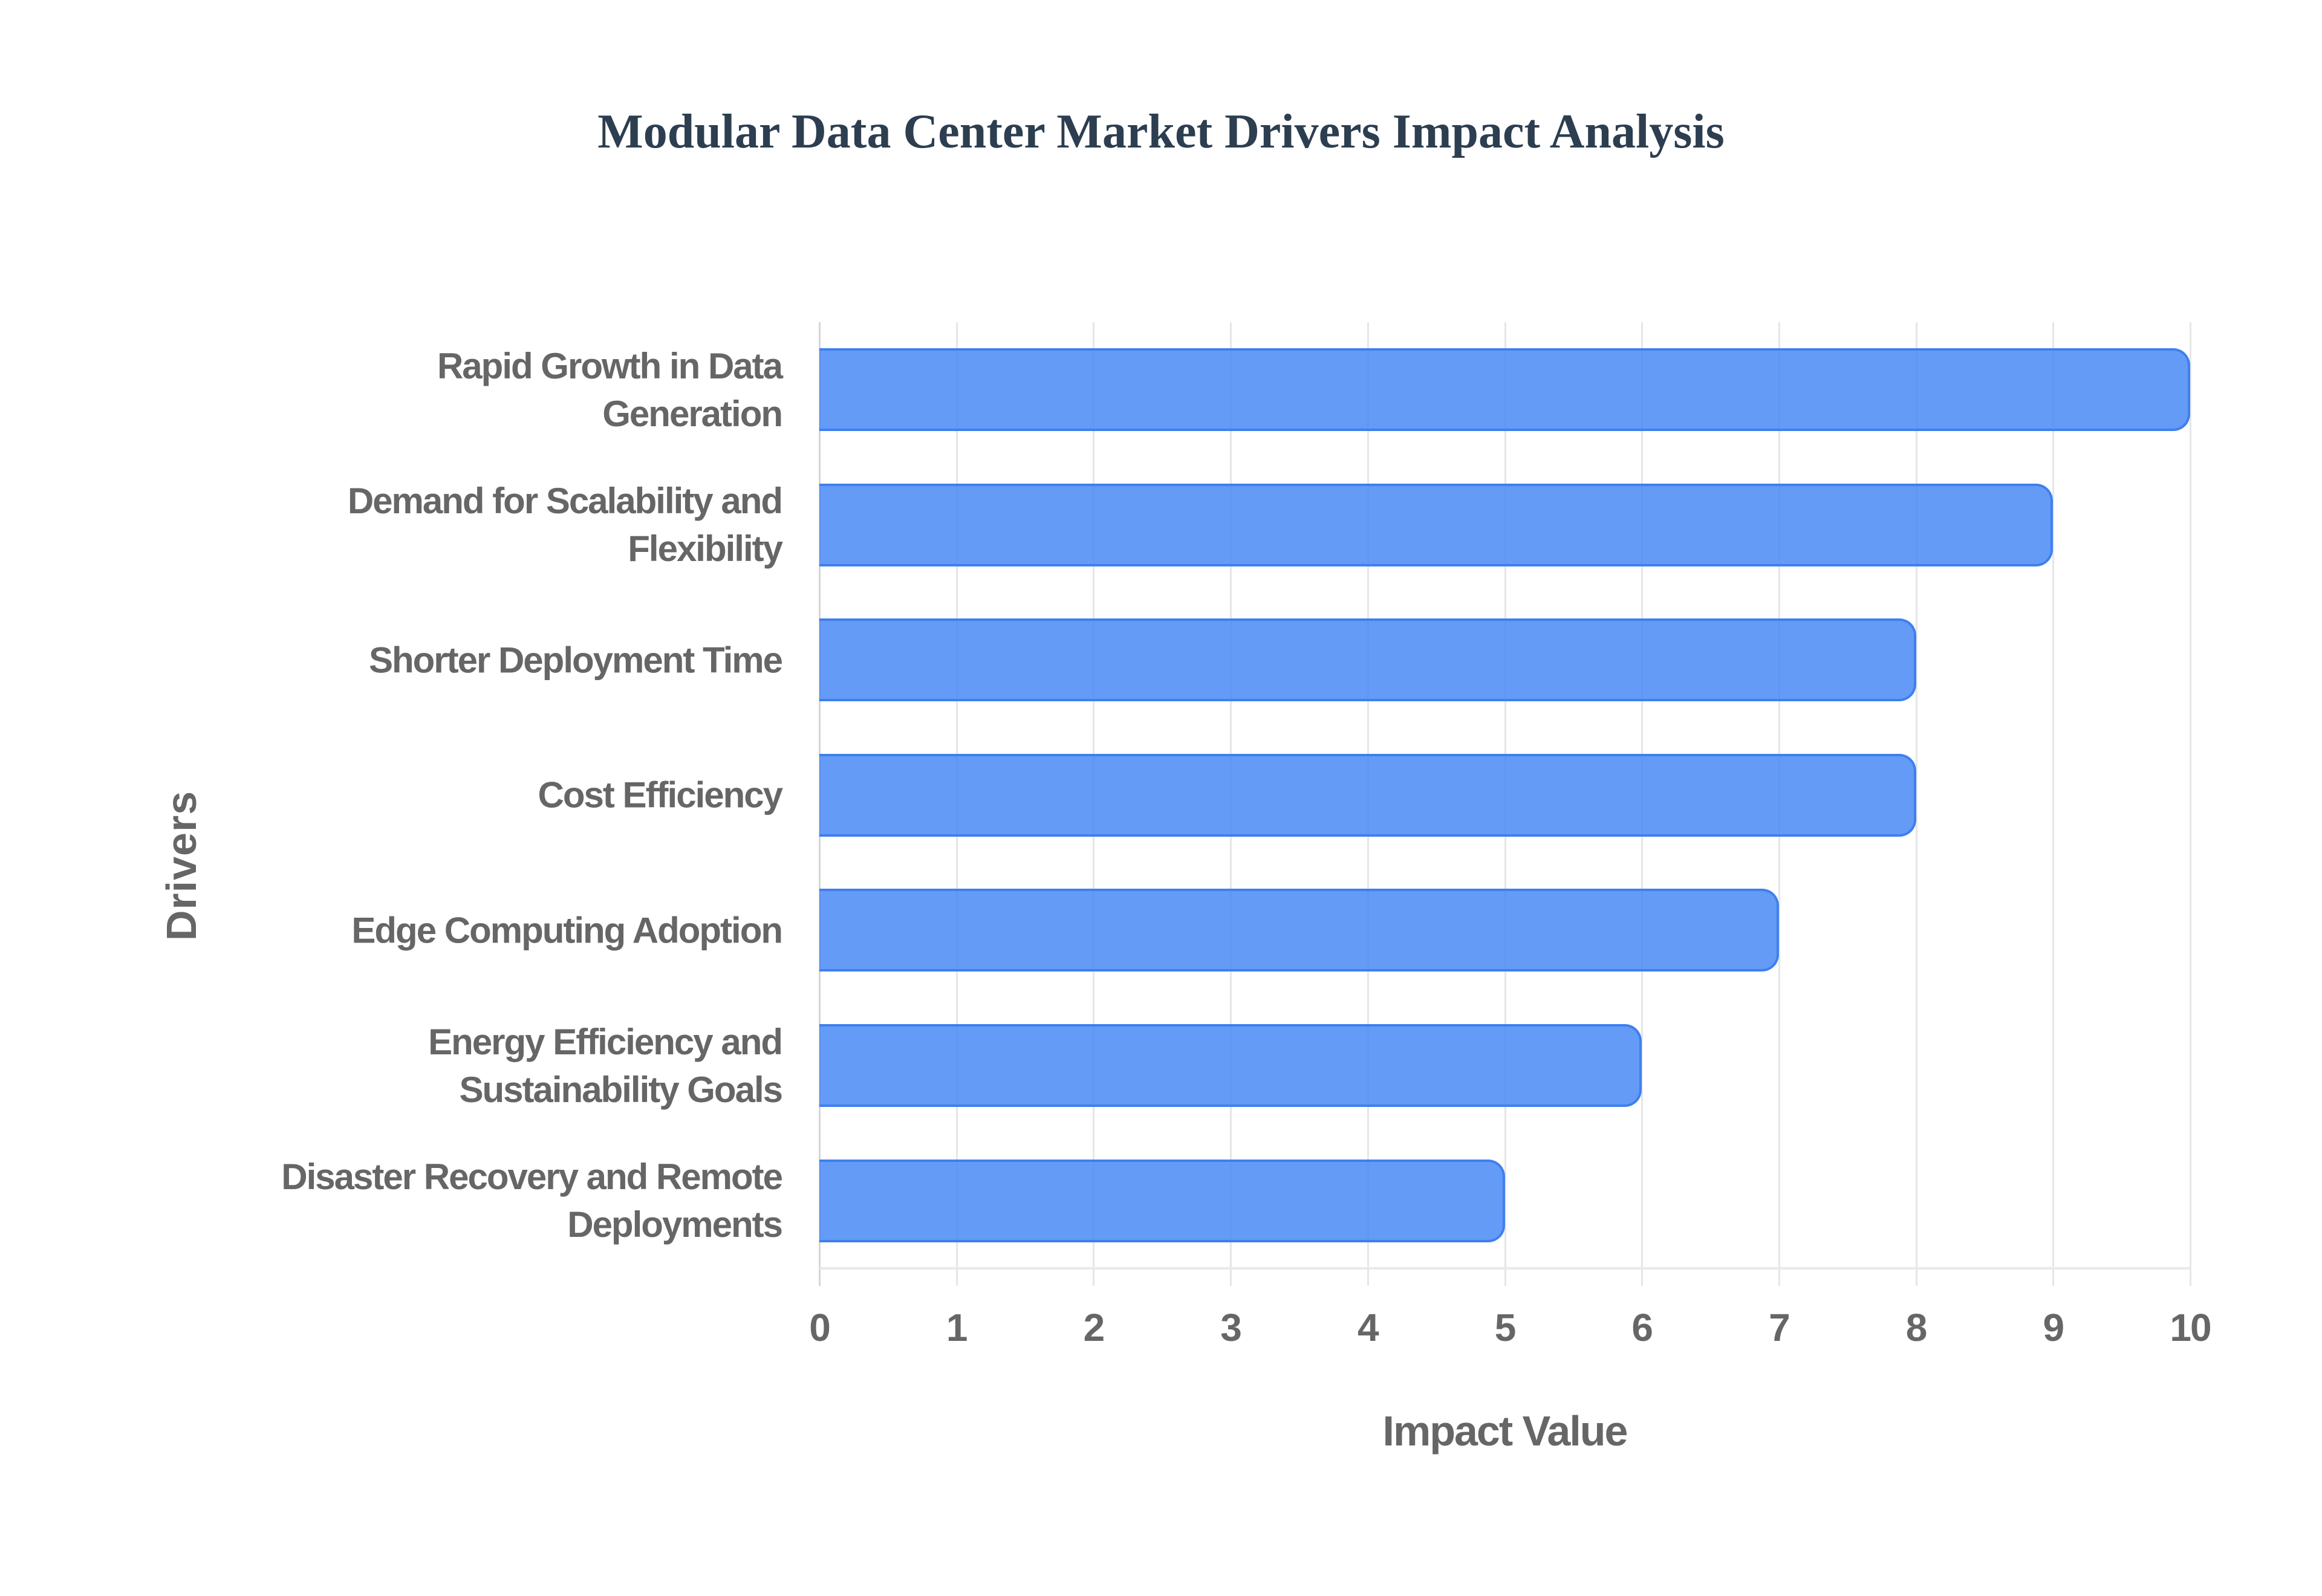  What do you see at coordinates (957, 1327) in the screenshot?
I see `x-tick-label: 1` at bounding box center [957, 1327].